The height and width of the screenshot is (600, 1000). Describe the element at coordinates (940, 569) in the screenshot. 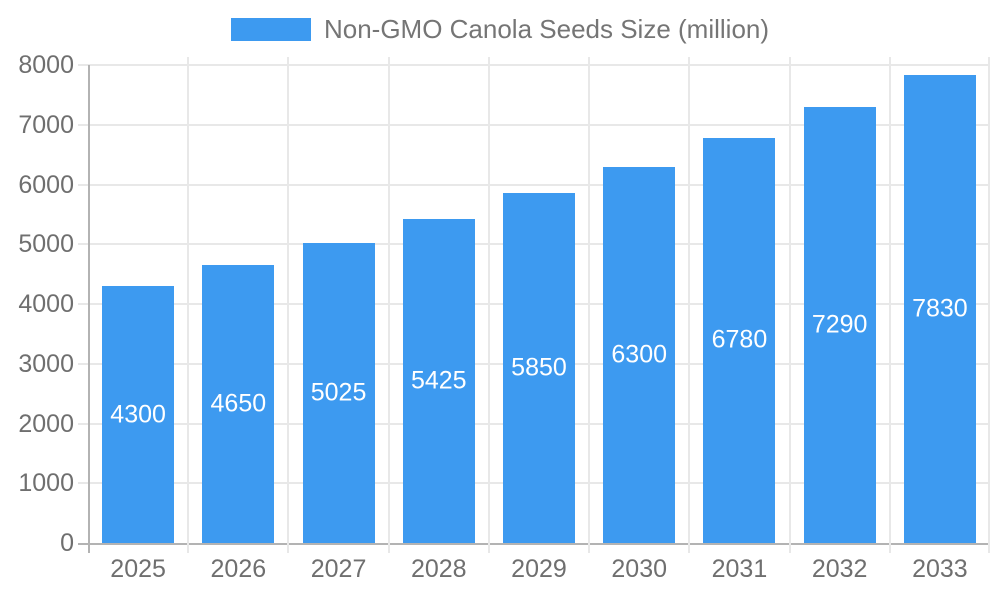

I see `x-axis-tick-label: 2033` at that location.